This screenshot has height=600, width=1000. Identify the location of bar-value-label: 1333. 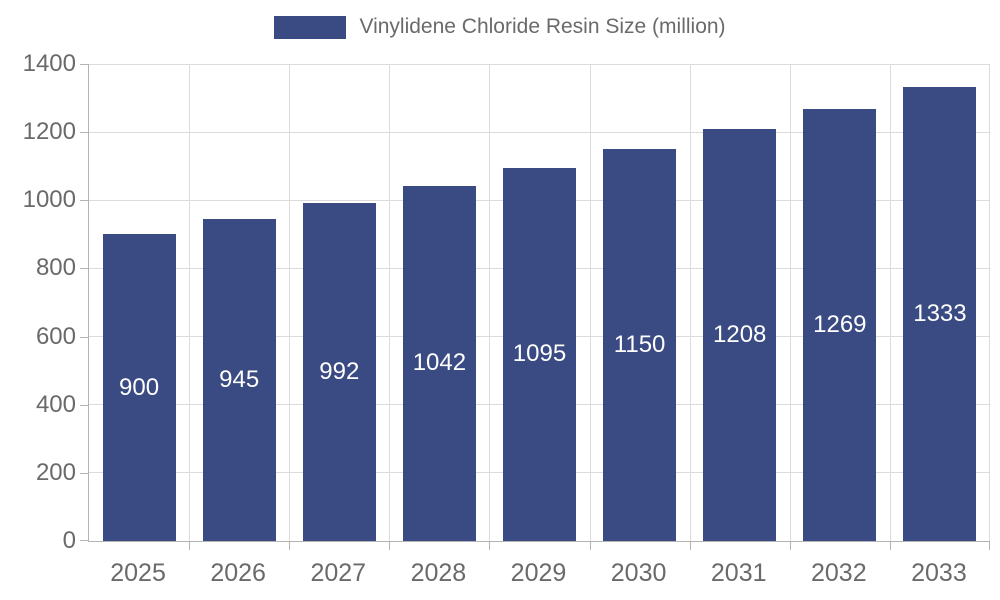
(940, 313).